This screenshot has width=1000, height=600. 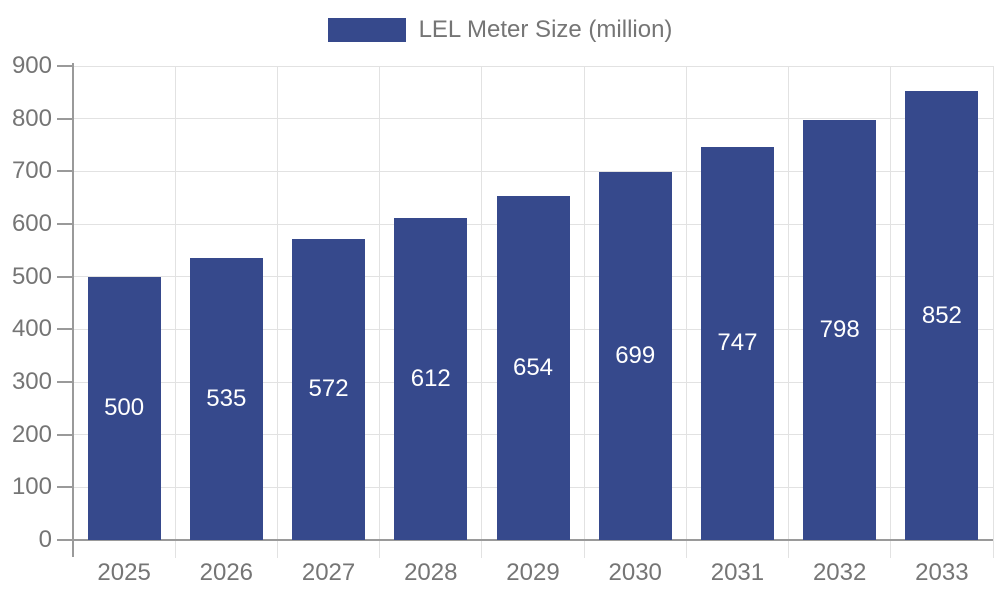 I want to click on y-axis-tick-label: 500, so click(x=31, y=276).